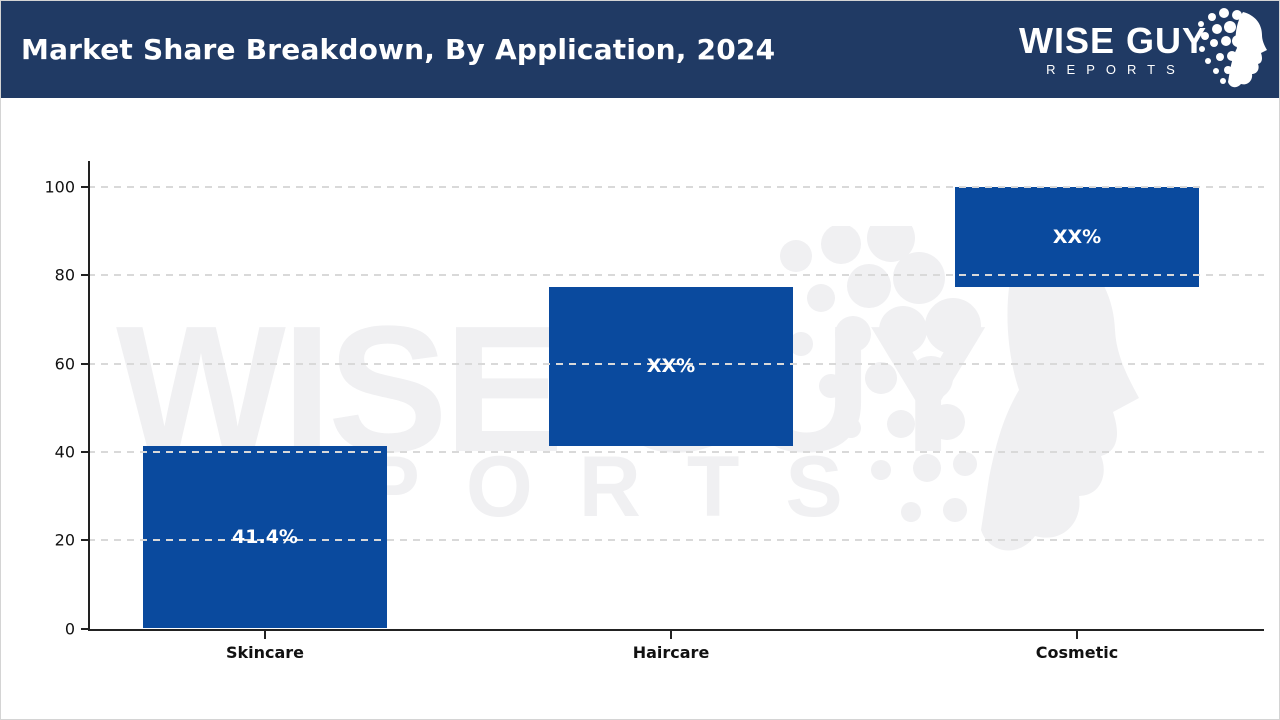  What do you see at coordinates (64, 364) in the screenshot?
I see `y-tick-label: 60` at bounding box center [64, 364].